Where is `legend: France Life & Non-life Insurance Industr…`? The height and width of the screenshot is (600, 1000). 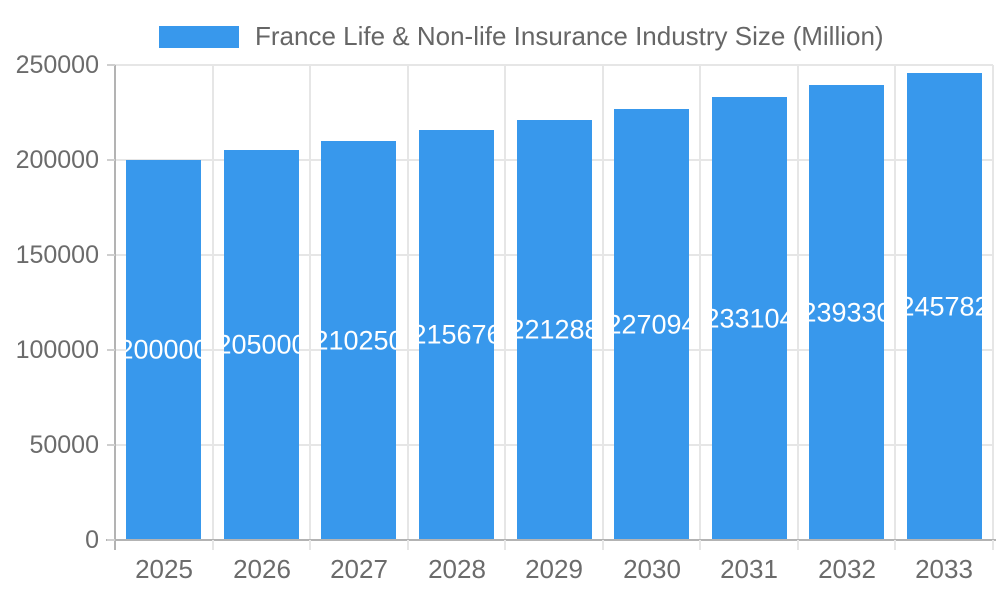
legend: France Life & Non-life Insurance Industr… is located at coordinates (521, 36).